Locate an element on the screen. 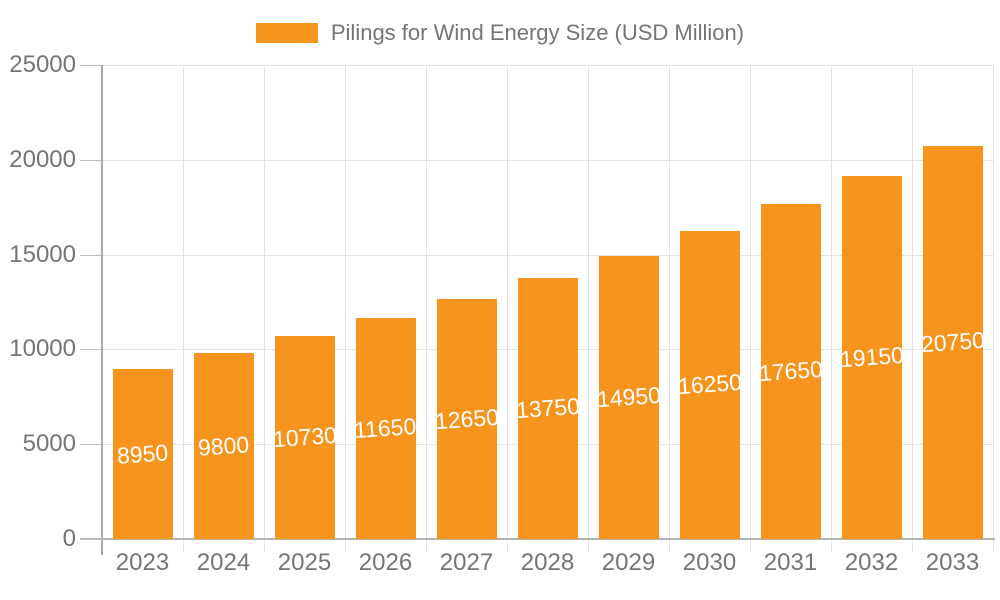 The image size is (1000, 600). bar: 9800 is located at coordinates (223, 446).